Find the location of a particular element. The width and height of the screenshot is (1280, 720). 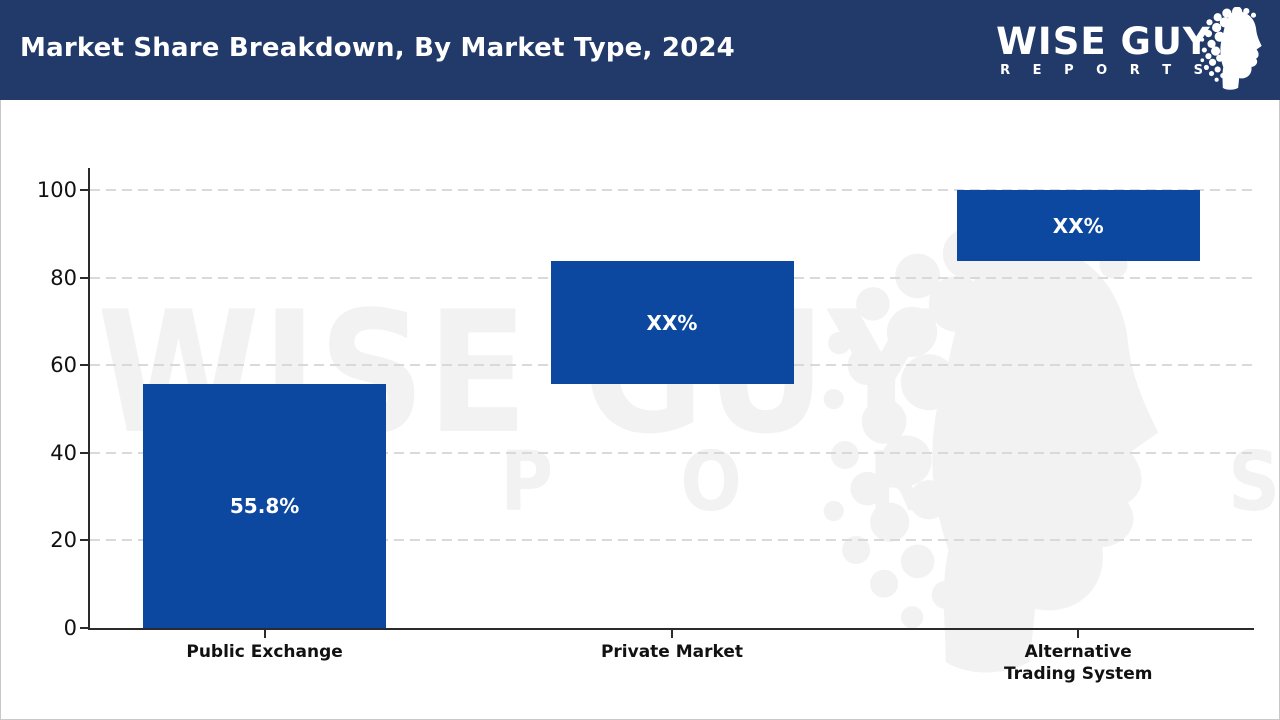

y-tick-label-0: 0 is located at coordinates (70, 628).